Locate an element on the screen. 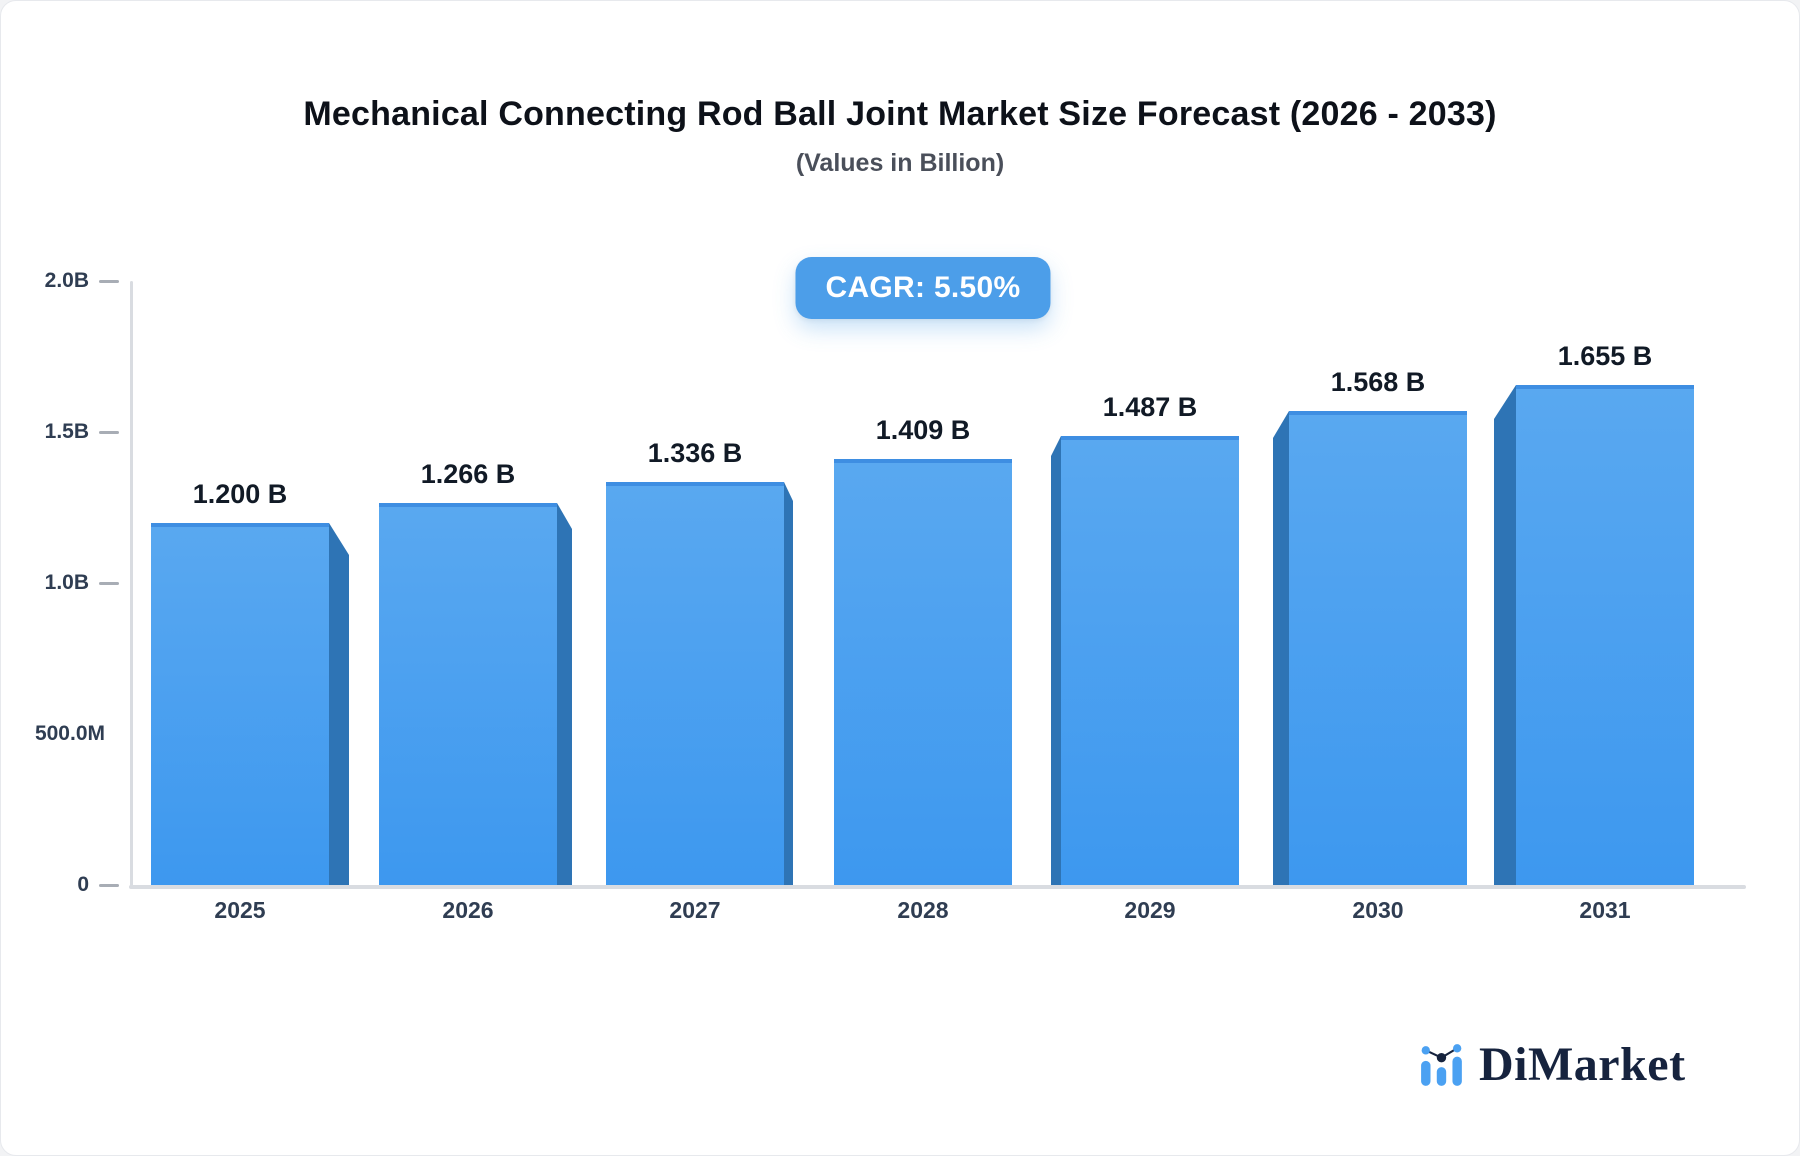 The width and height of the screenshot is (1800, 1156). bar-value-label-2030: 1.568 B is located at coordinates (1378, 382).